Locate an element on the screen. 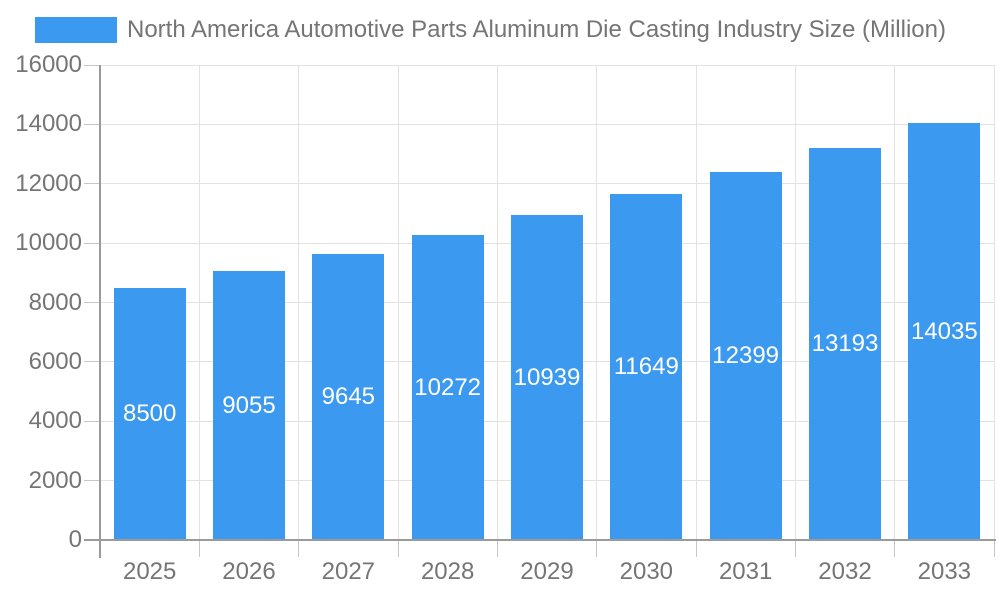 The width and height of the screenshot is (1000, 600). bar-value-label: 12399 is located at coordinates (746, 355).